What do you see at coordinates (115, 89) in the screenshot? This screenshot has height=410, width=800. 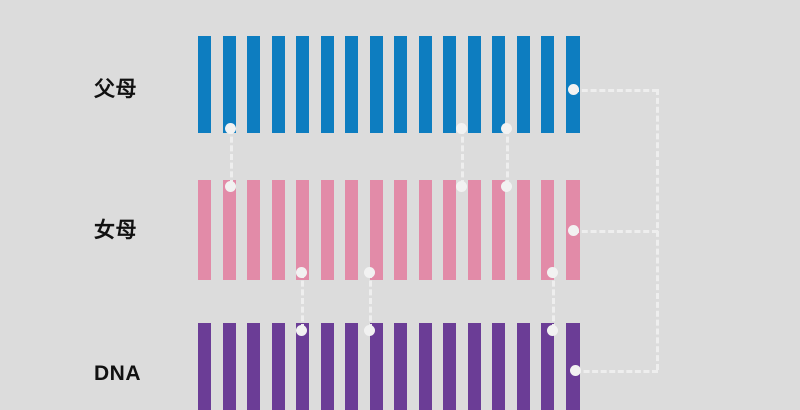 I see `row-label-parents: 父母` at bounding box center [115, 89].